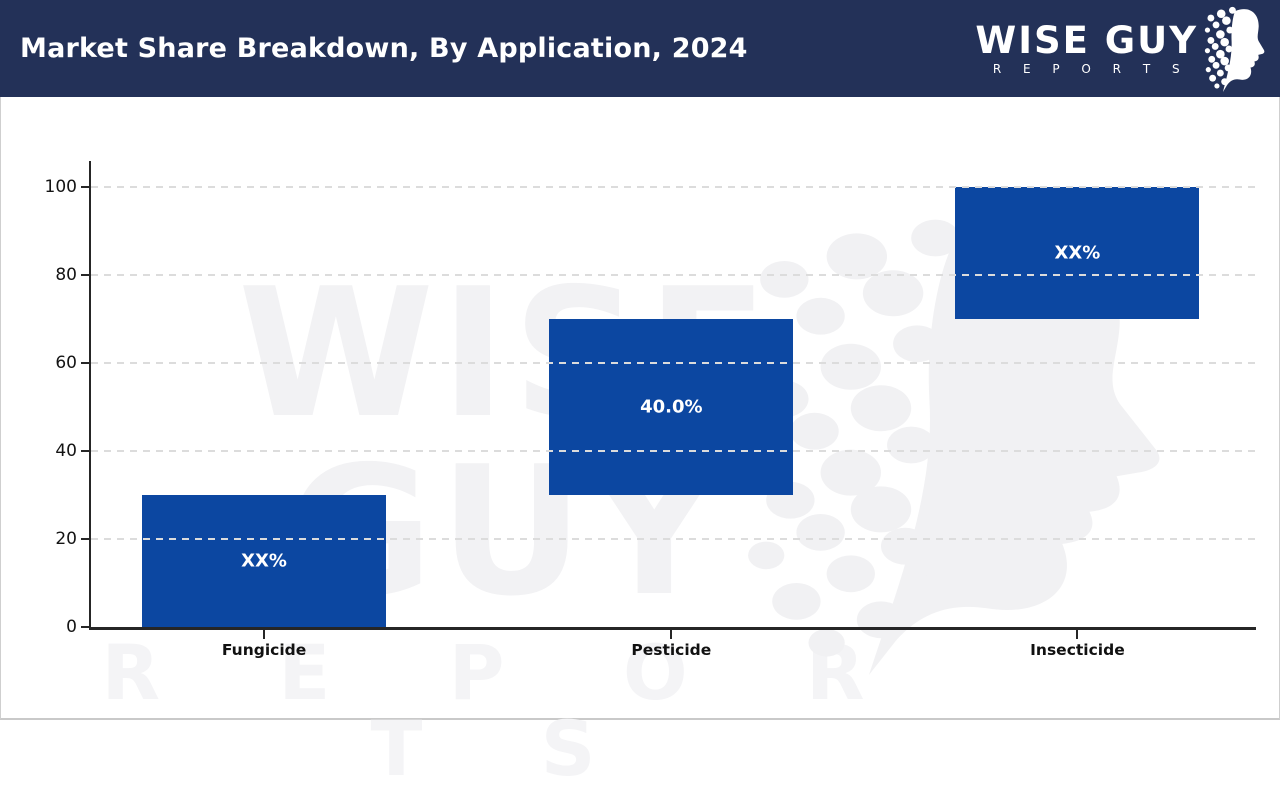 The width and height of the screenshot is (1280, 793). I want to click on y-tick-label-20: 20, so click(66, 538).